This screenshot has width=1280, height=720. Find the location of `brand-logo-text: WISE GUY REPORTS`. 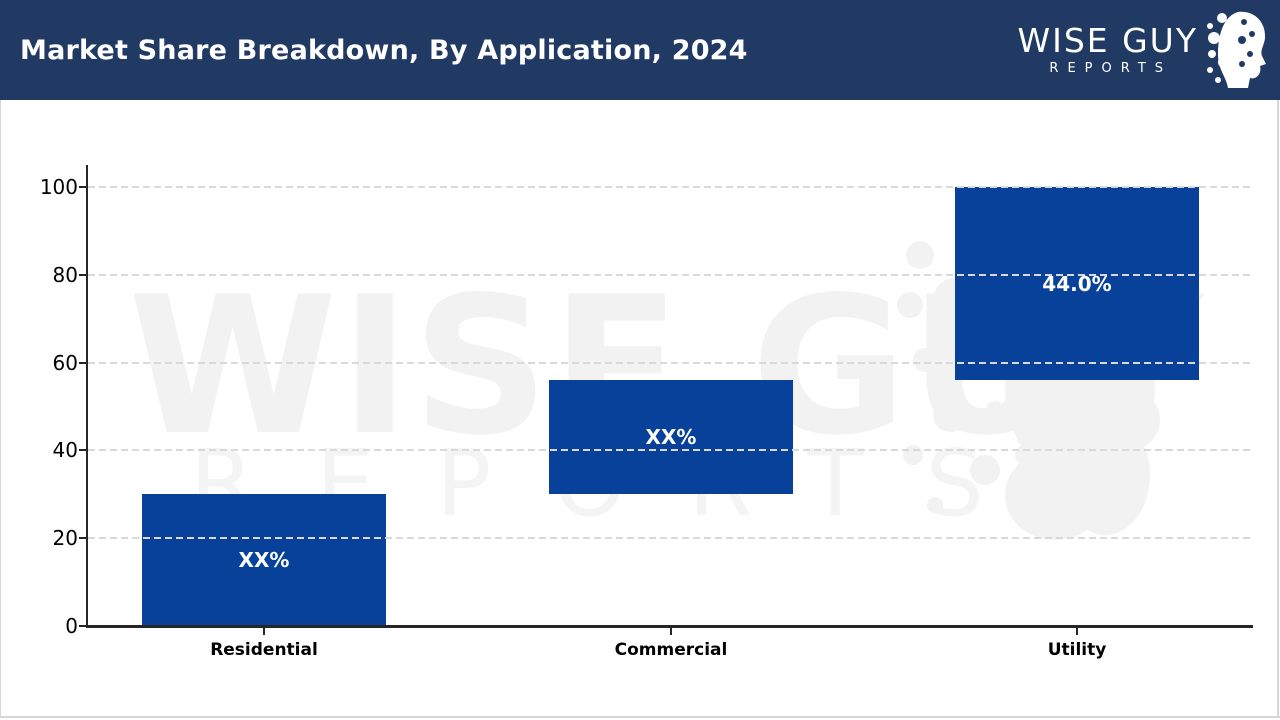

brand-logo-text: WISE GUY REPORTS is located at coordinates (1107, 50).